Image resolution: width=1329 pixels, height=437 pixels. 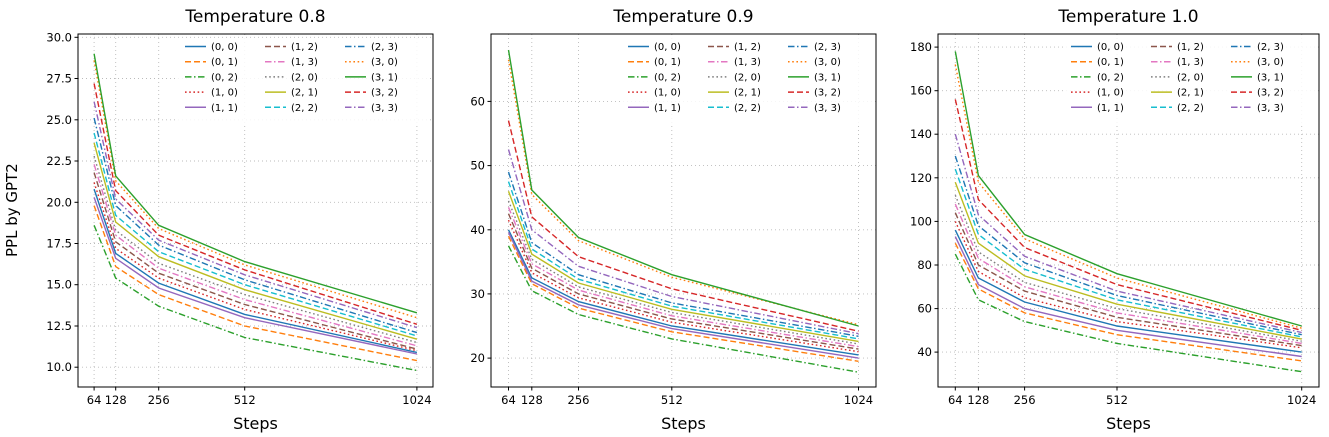 What do you see at coordinates (59, 326) in the screenshot?
I see `y-tick-label: 12.5` at bounding box center [59, 326].